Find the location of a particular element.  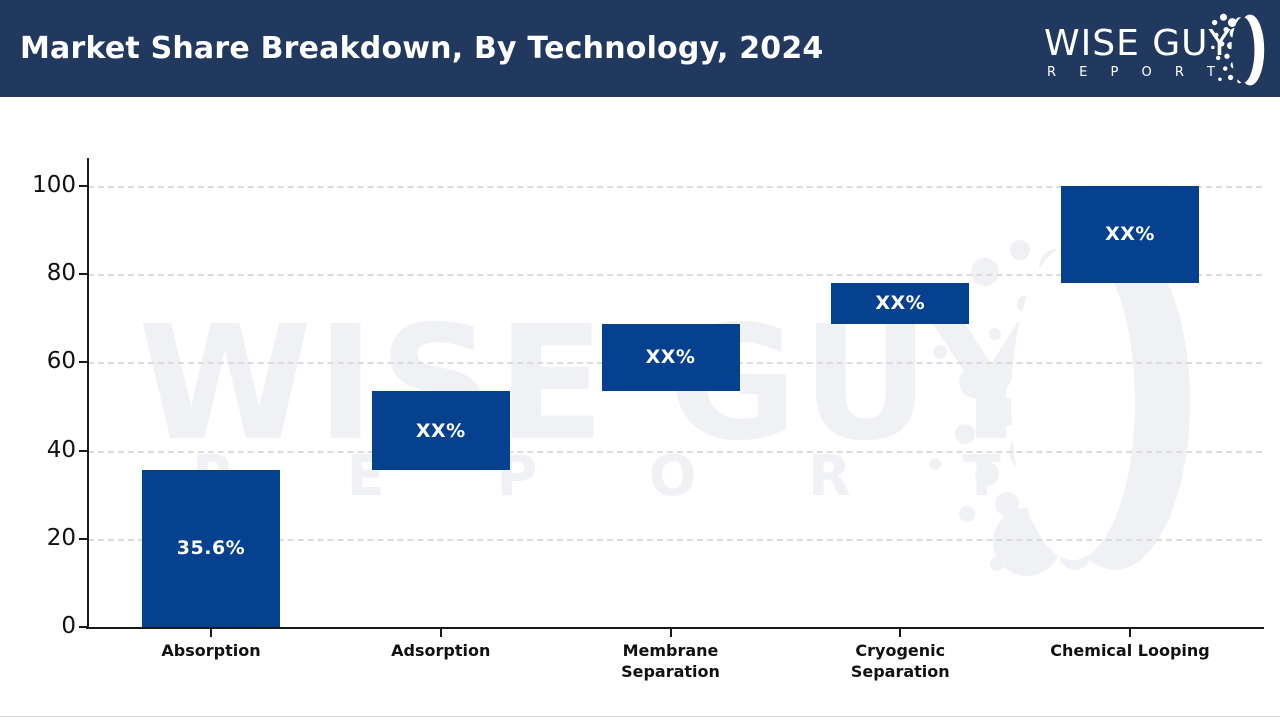

logo-wiseguy-label: WISE GUY is located at coordinates (1138, 43).